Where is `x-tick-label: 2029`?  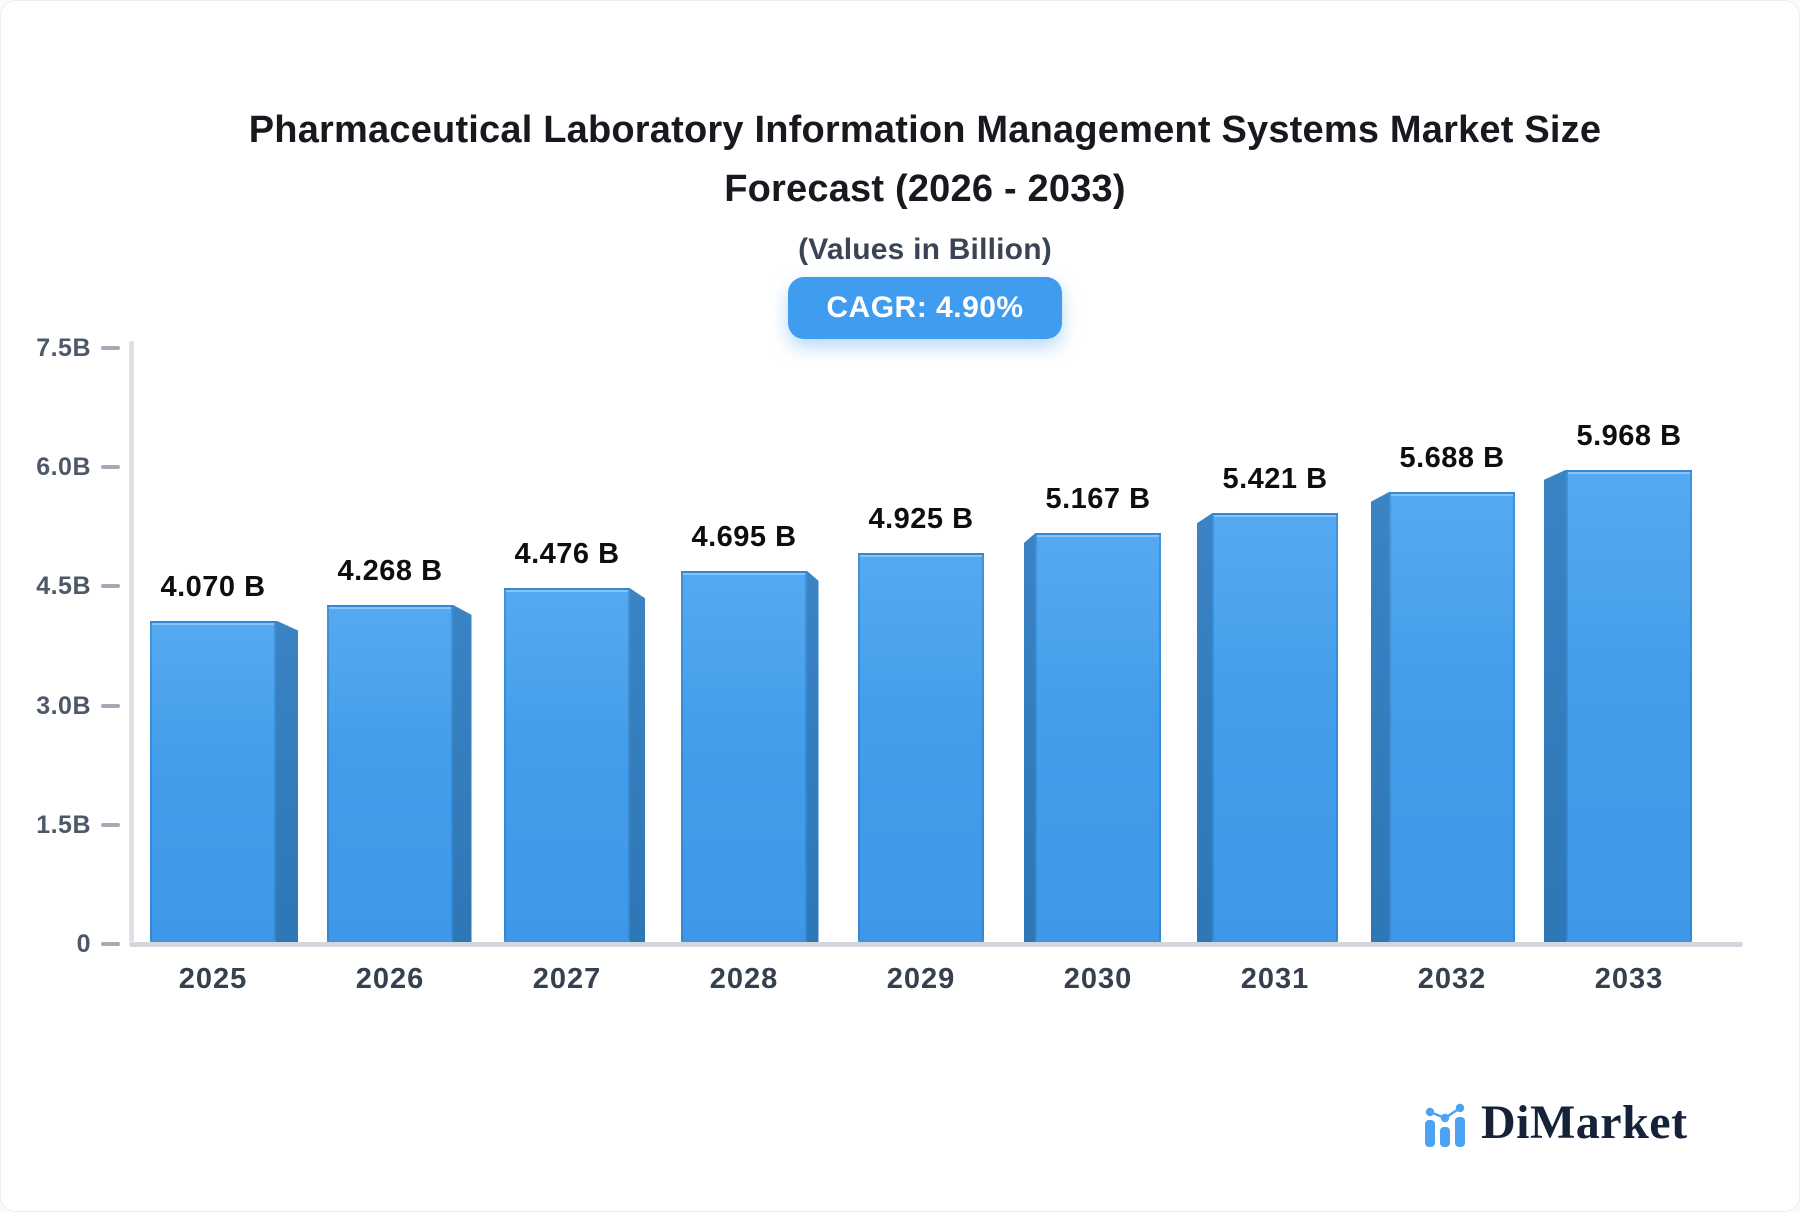
x-tick-label: 2029 is located at coordinates (921, 979).